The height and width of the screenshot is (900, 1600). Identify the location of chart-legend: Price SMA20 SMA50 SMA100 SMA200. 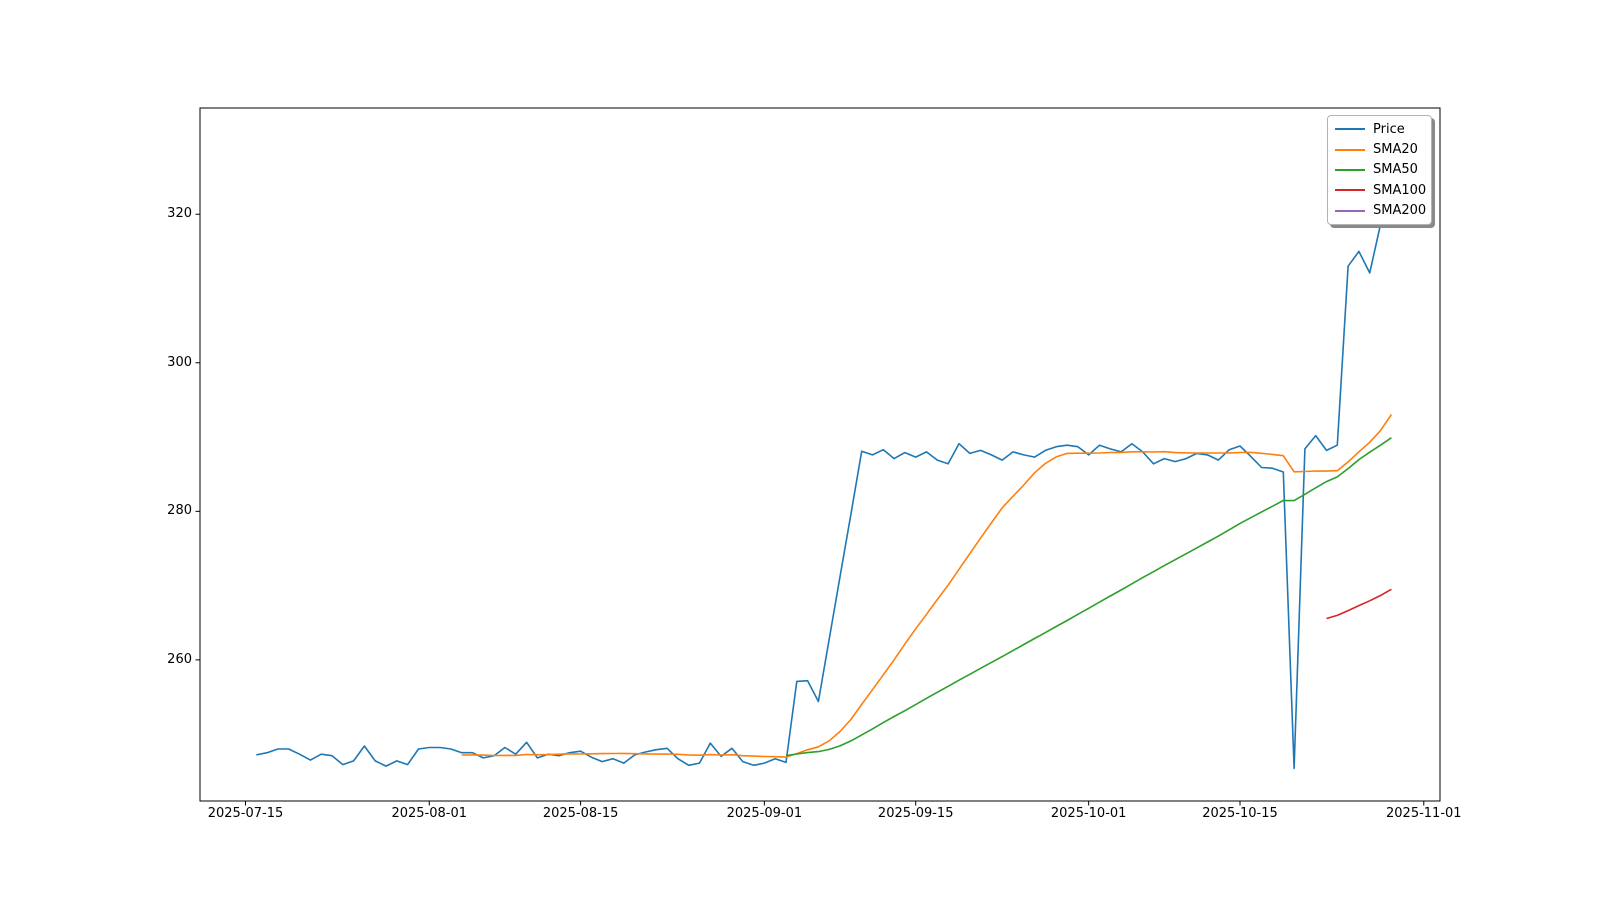
(1379, 170).